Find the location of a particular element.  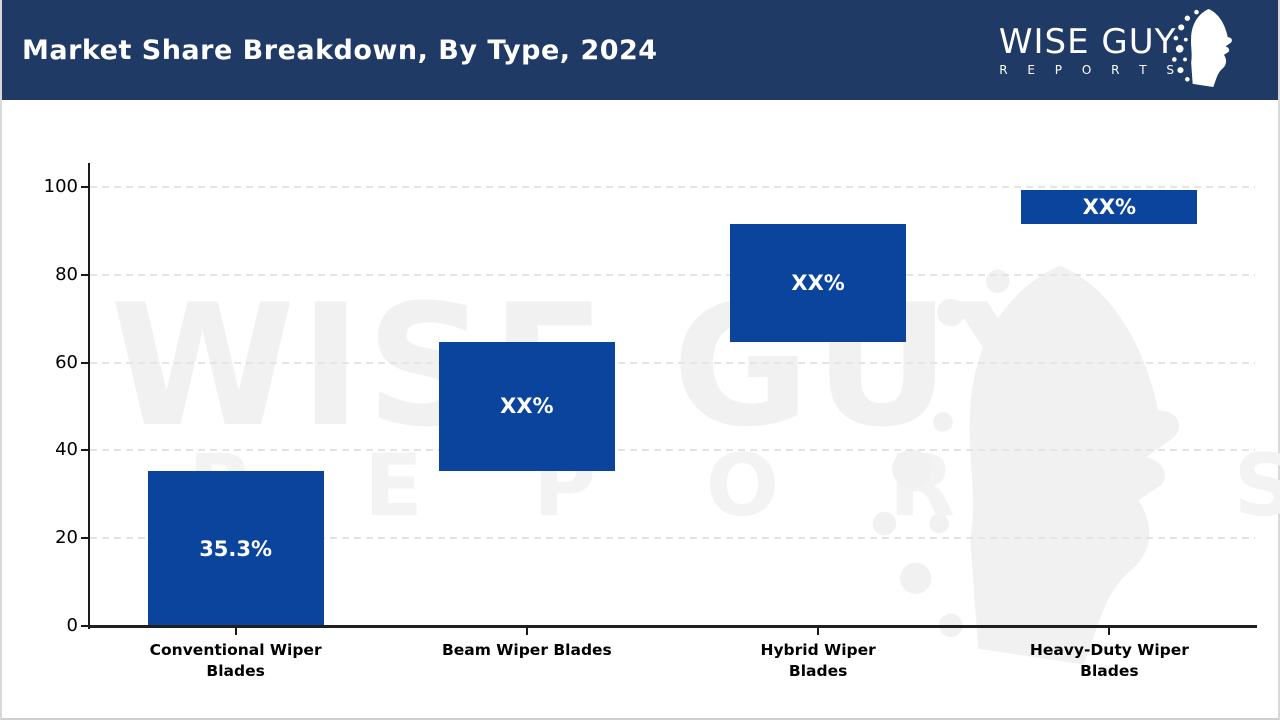

gridline-y40 is located at coordinates (672, 450).